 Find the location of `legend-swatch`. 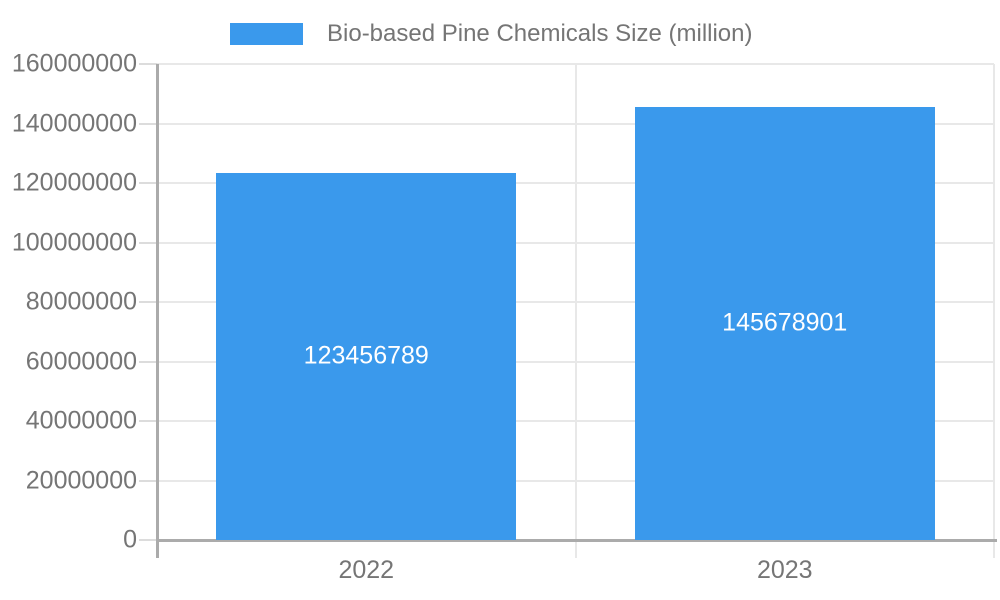

legend-swatch is located at coordinates (266, 34).